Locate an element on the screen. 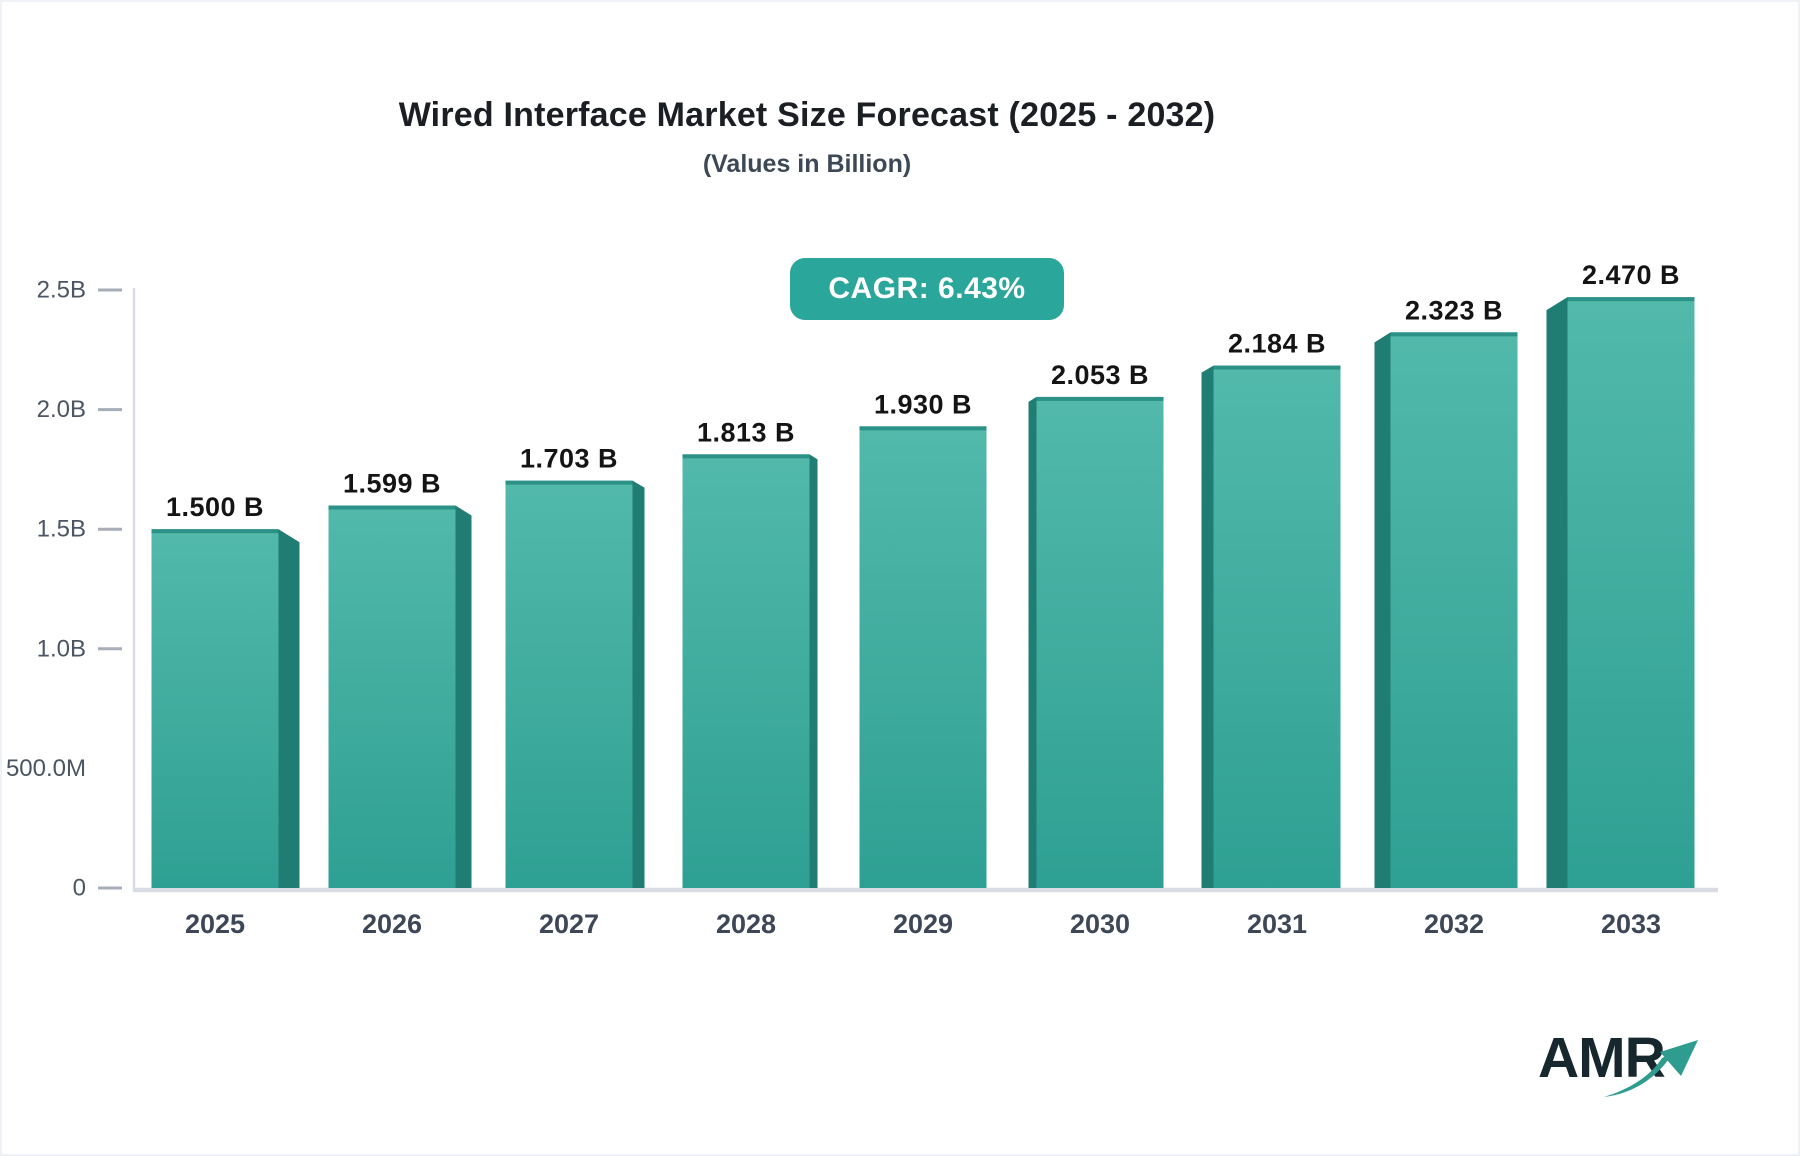 Image resolution: width=1800 pixels, height=1156 pixels. bar-2031 is located at coordinates (1277, 627).